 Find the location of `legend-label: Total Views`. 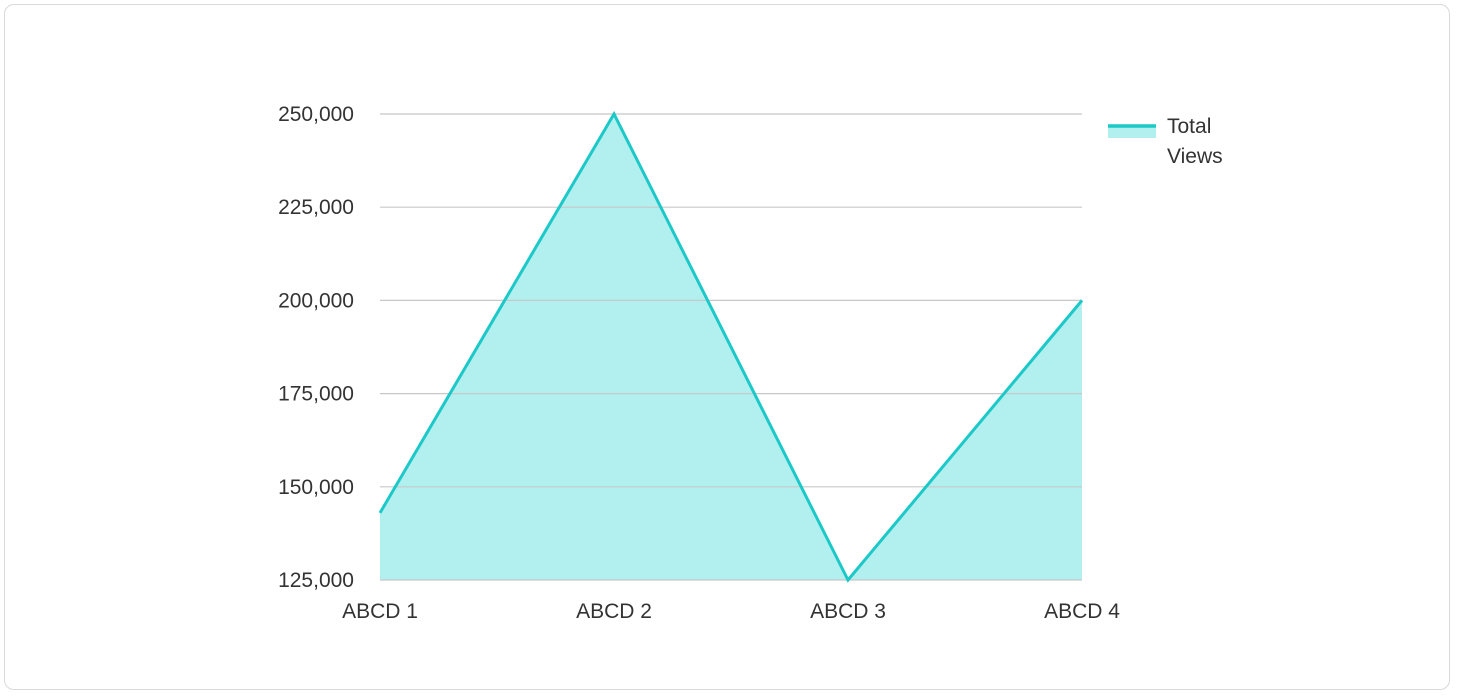

legend-label: Total Views is located at coordinates (1195, 141).